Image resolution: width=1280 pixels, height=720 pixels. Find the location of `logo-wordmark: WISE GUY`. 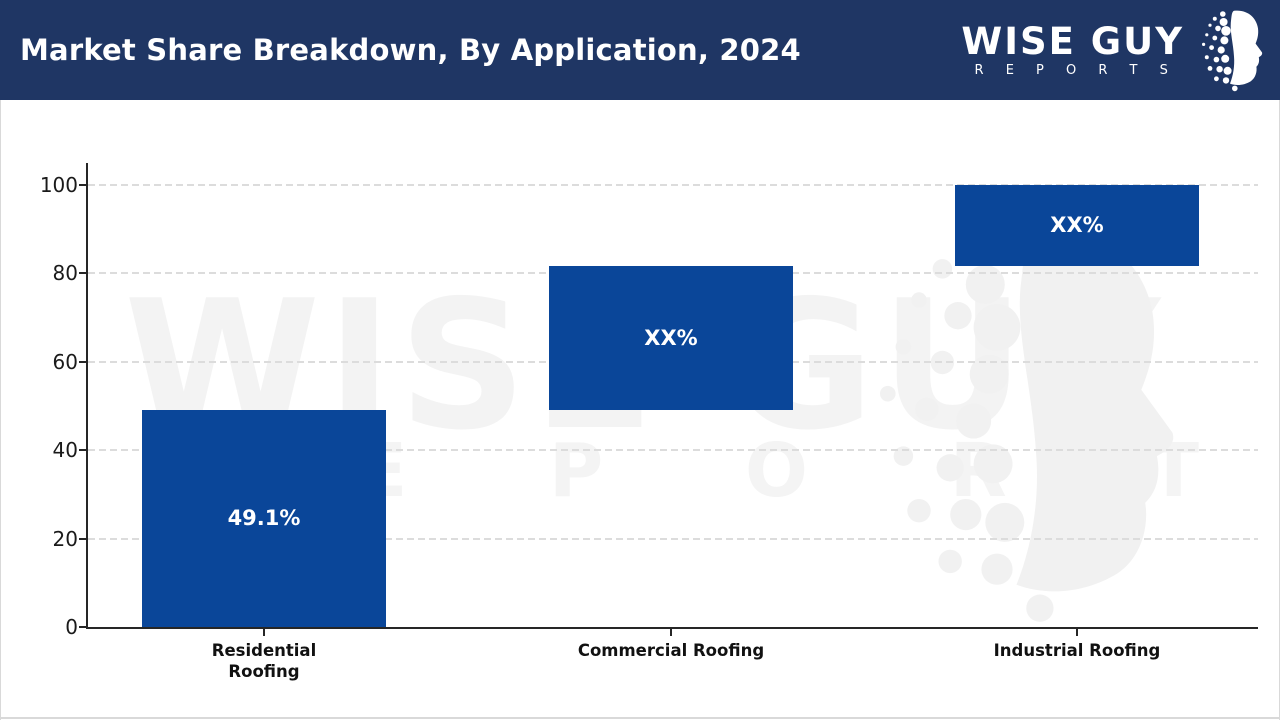

logo-wordmark: WISE GUY is located at coordinates (1072, 41).